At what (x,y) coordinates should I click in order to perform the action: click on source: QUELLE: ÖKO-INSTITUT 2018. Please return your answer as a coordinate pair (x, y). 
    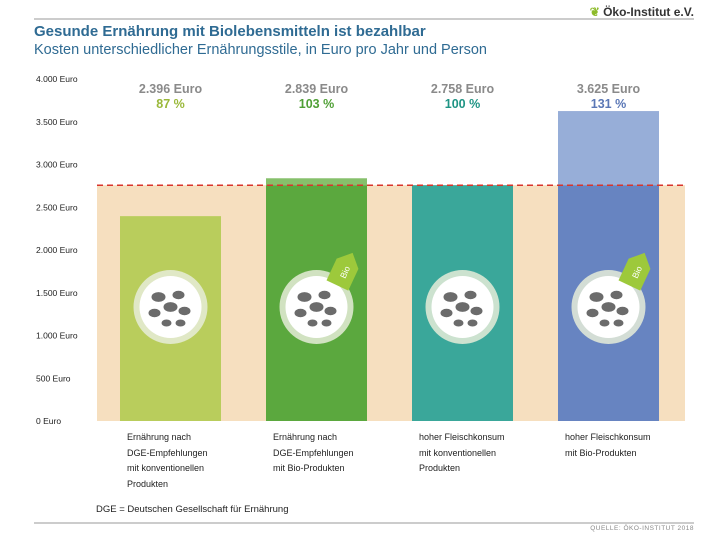
    Looking at the image, I should click on (642, 528).